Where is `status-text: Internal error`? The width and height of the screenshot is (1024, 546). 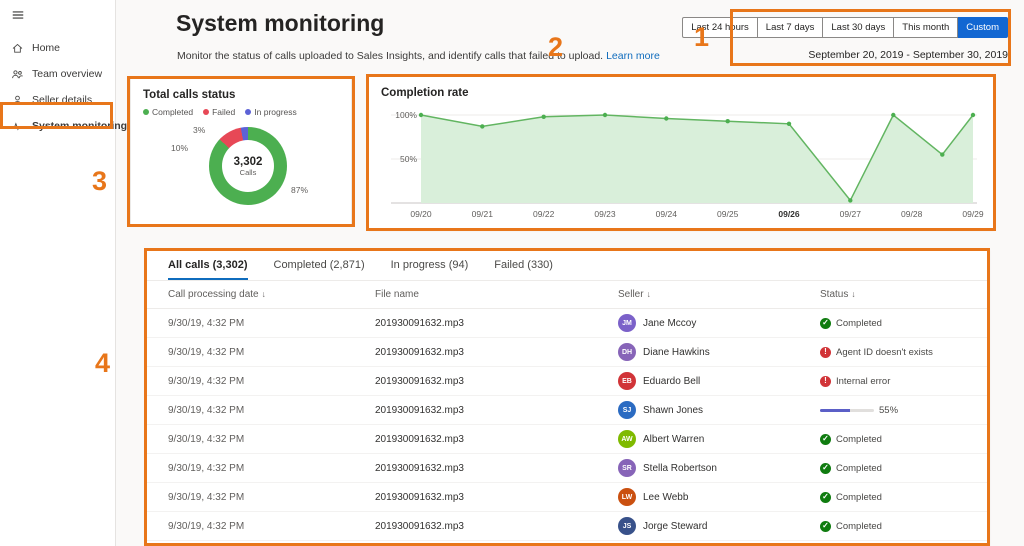
status-text: Internal error is located at coordinates (863, 381).